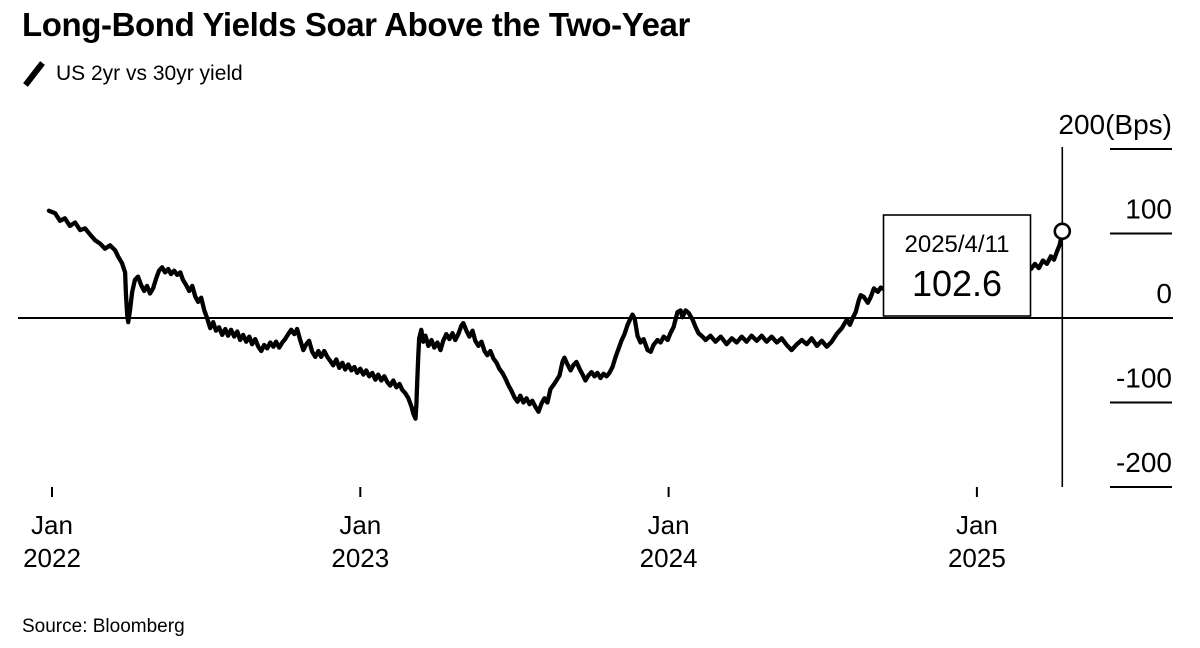 The image size is (1200, 648). I want to click on y-tick-label: 100, so click(1148, 209).